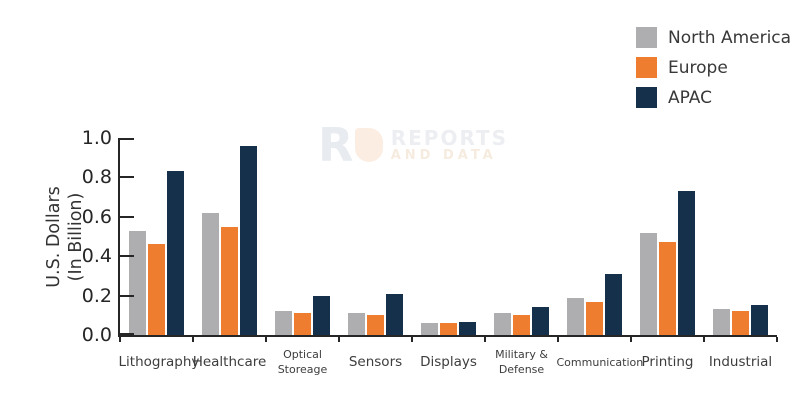 The height and width of the screenshot is (401, 800). Describe the element at coordinates (54, 237) in the screenshot. I see `y-axis-title-line1: U.S. Dollars` at that location.